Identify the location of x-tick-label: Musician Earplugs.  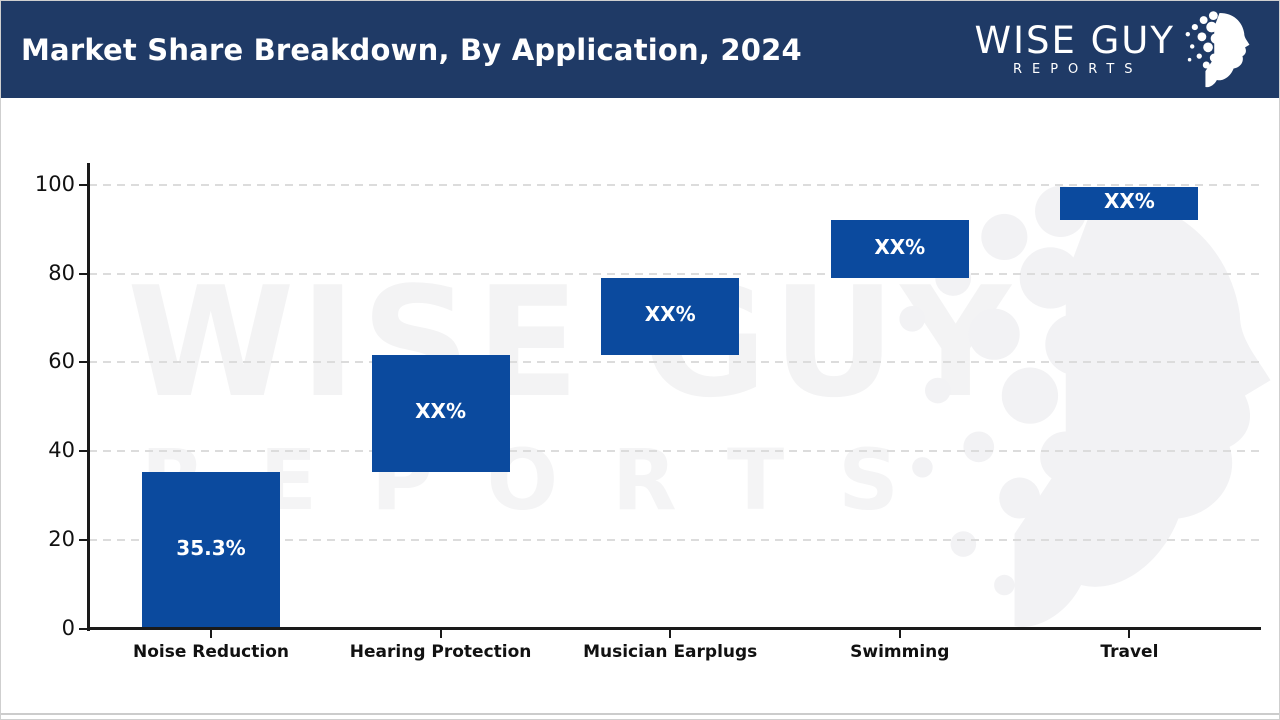
(670, 652).